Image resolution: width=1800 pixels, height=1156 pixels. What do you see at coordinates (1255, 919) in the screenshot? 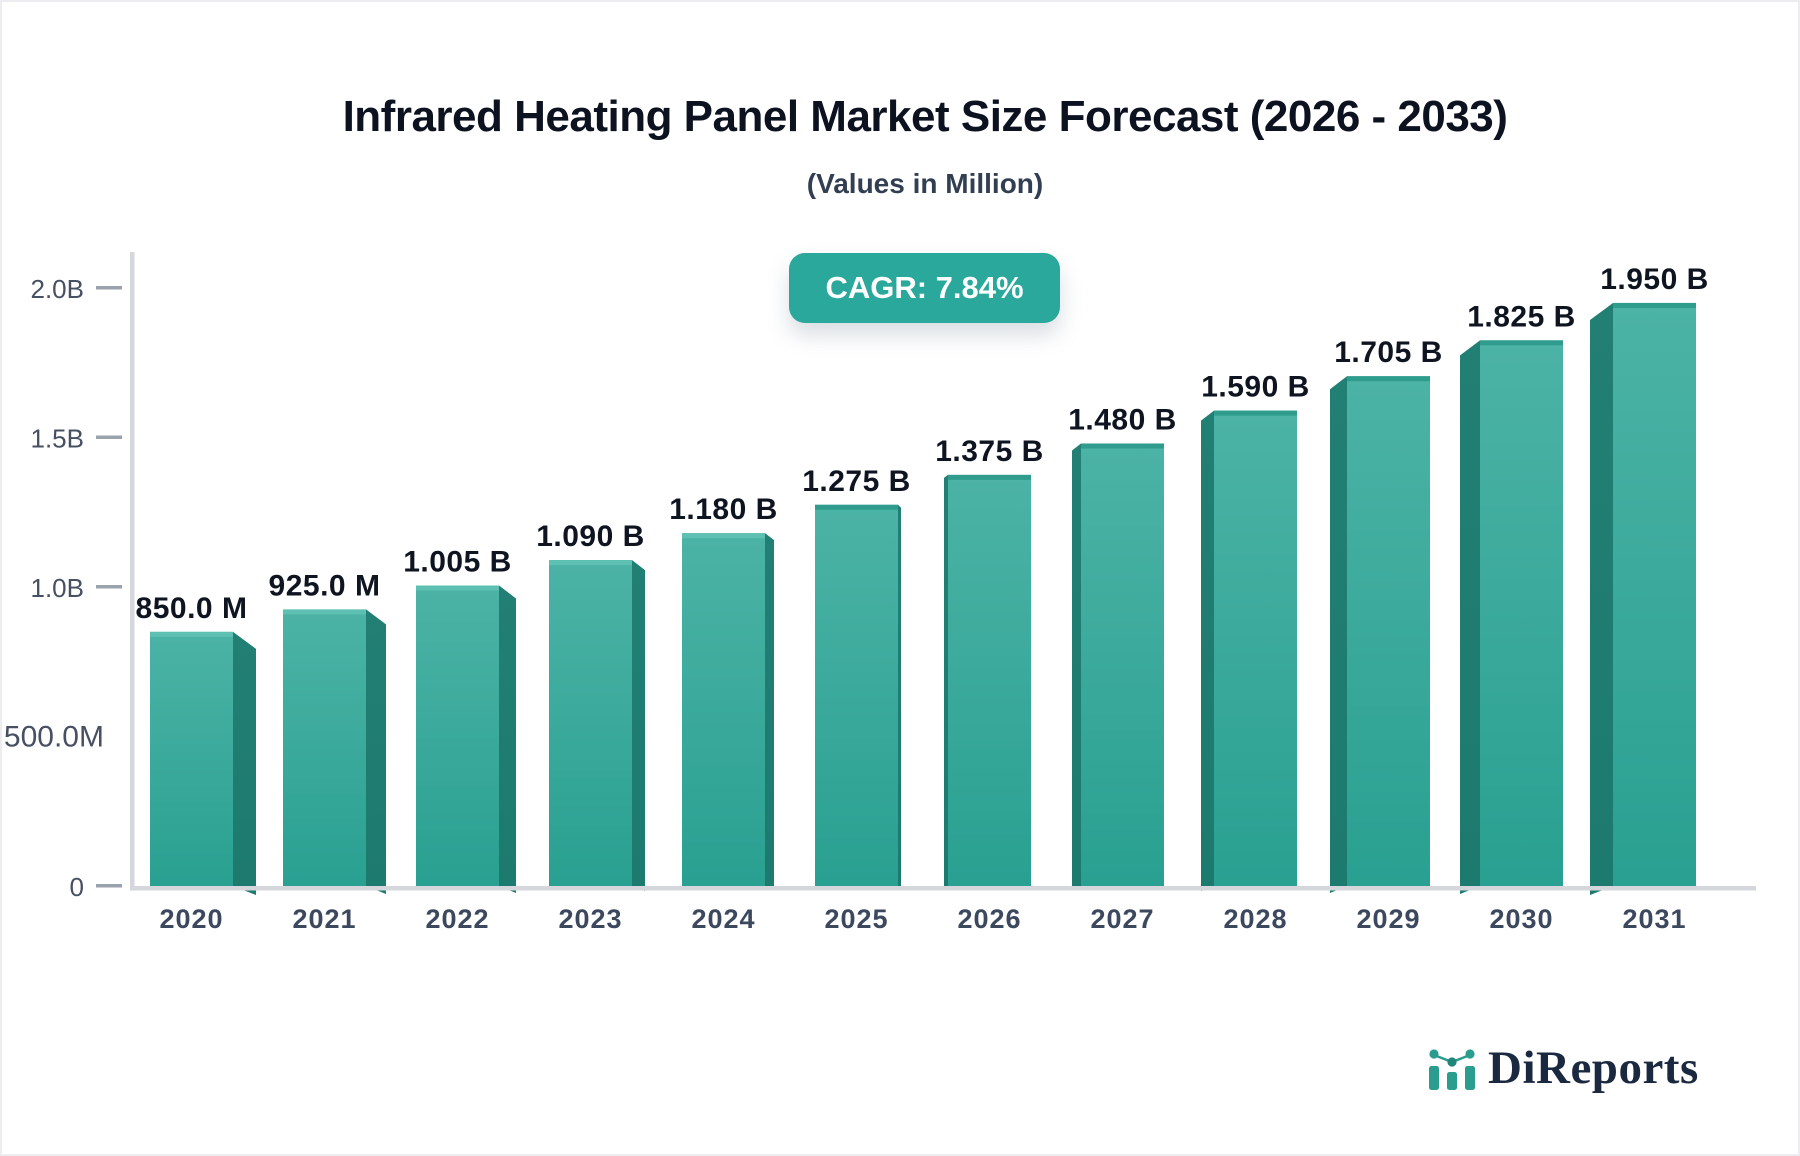
I see `year-label: 2028` at bounding box center [1255, 919].